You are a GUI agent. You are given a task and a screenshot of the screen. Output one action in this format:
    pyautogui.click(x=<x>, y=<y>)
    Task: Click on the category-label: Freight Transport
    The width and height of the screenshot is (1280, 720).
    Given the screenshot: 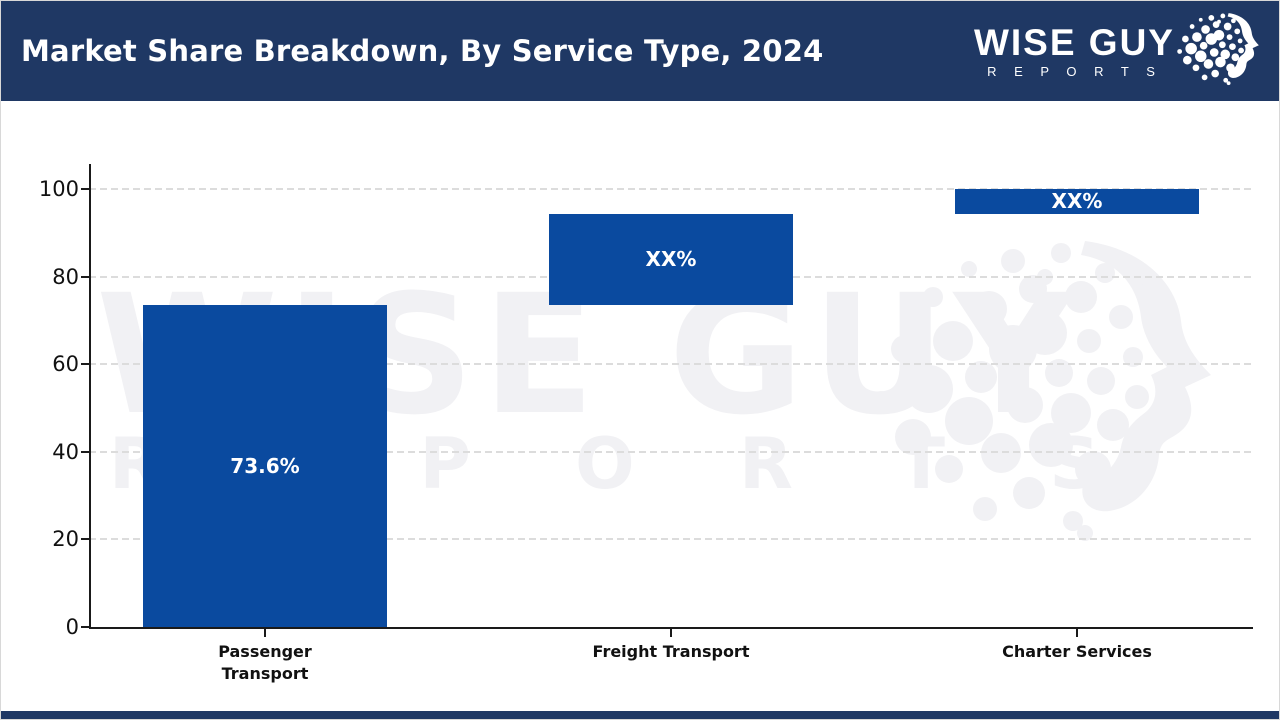 What is the action you would take?
    pyautogui.click(x=671, y=651)
    